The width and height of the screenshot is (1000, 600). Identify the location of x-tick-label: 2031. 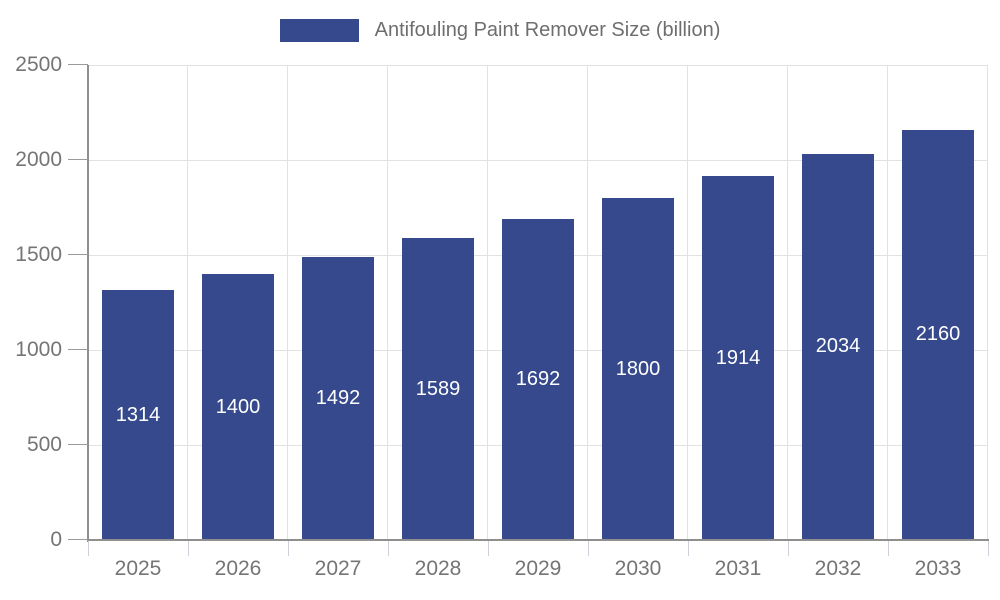
(738, 568).